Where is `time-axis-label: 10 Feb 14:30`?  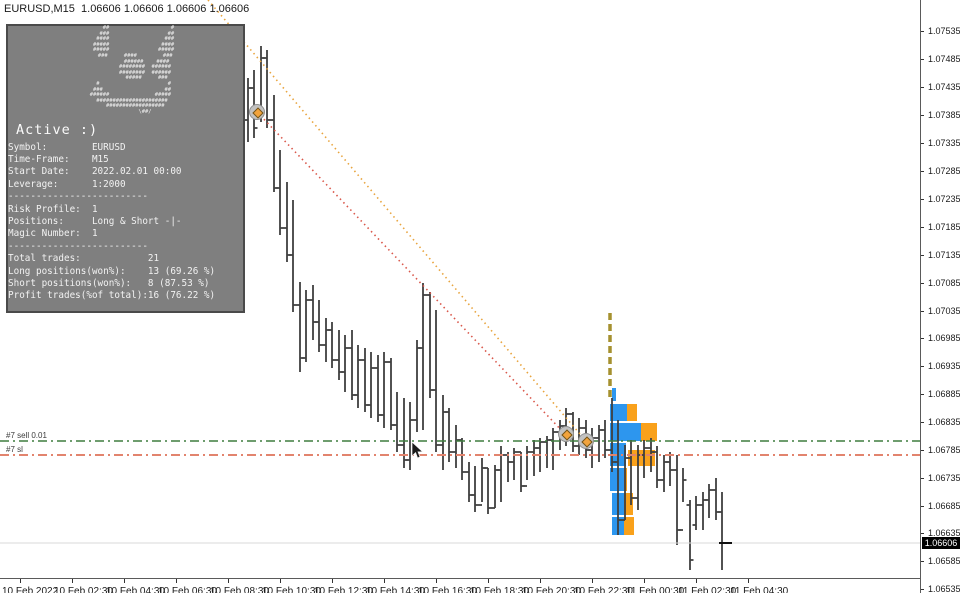
time-axis-label: 10 Feb 14:30 is located at coordinates (395, 589).